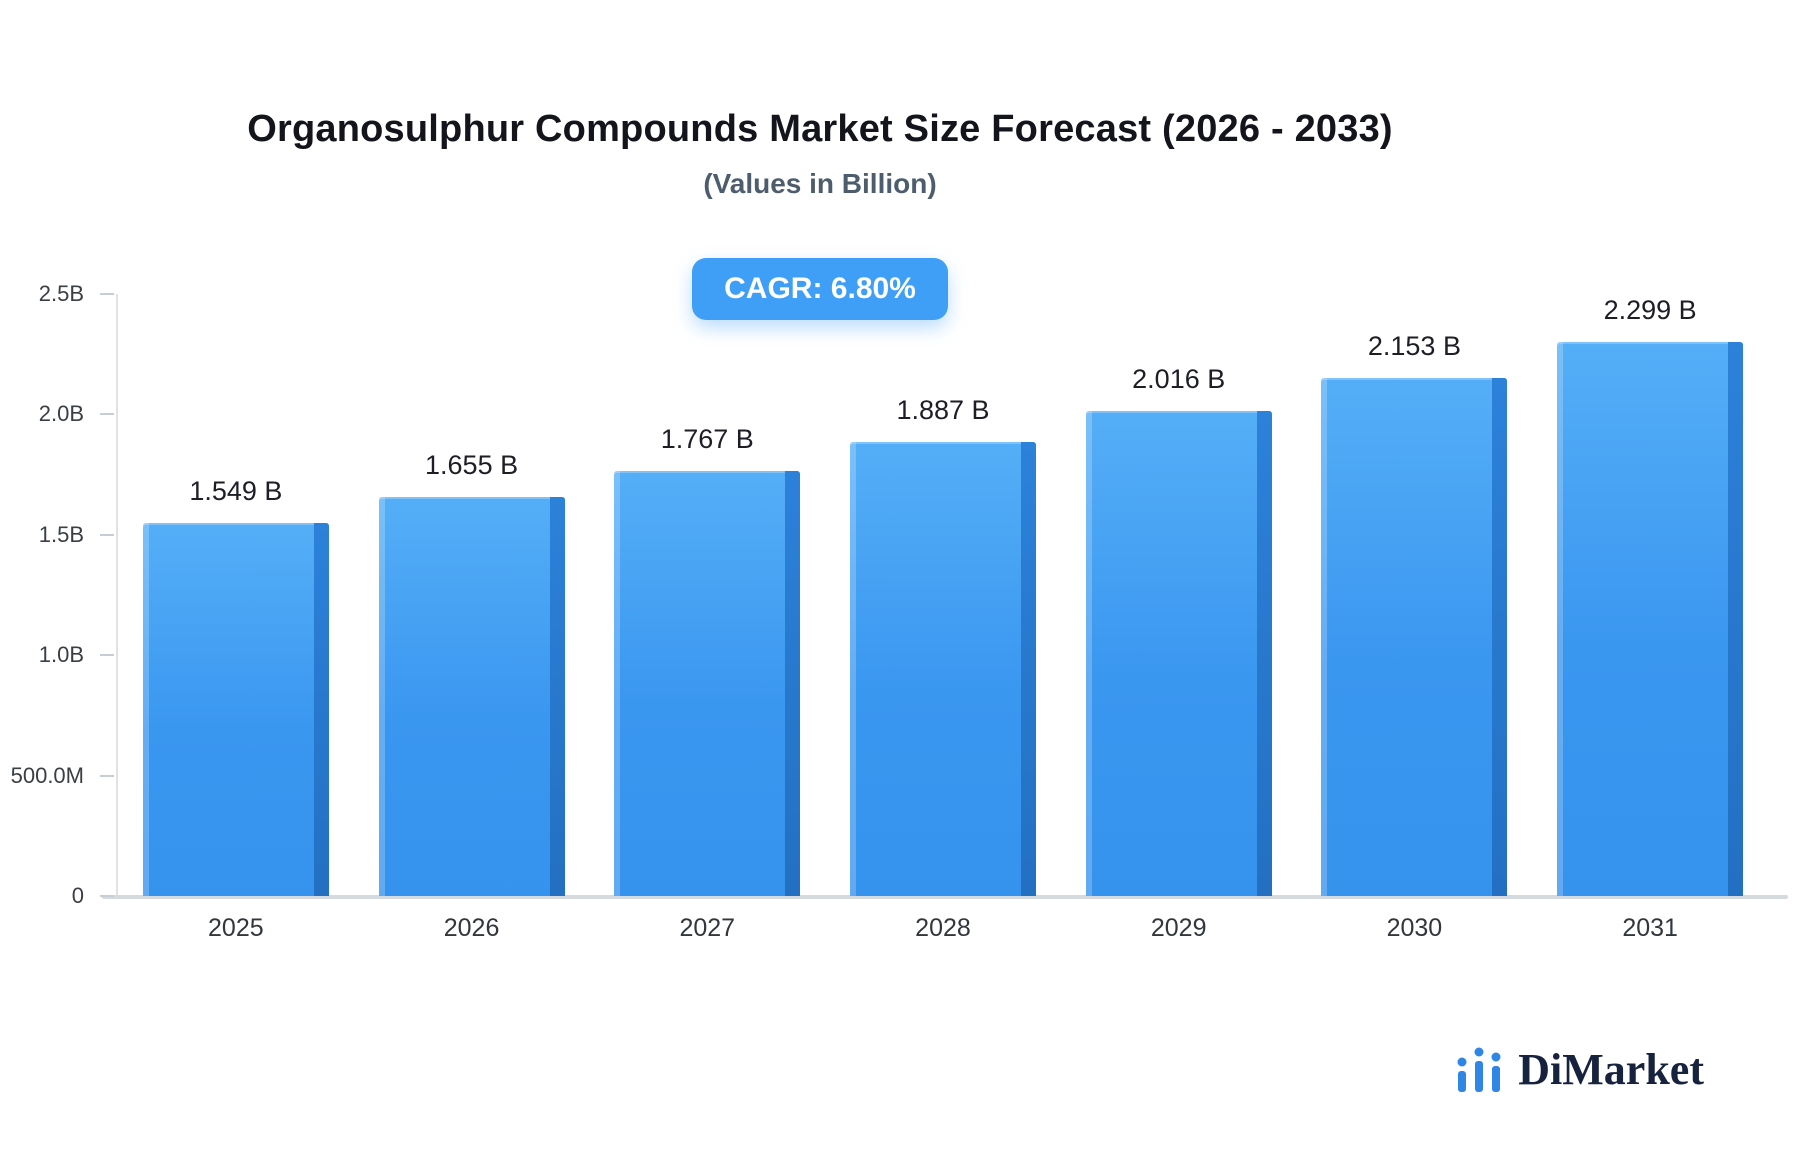 Image resolution: width=1800 pixels, height=1156 pixels. What do you see at coordinates (943, 928) in the screenshot?
I see `x-axis-label: 2028` at bounding box center [943, 928].